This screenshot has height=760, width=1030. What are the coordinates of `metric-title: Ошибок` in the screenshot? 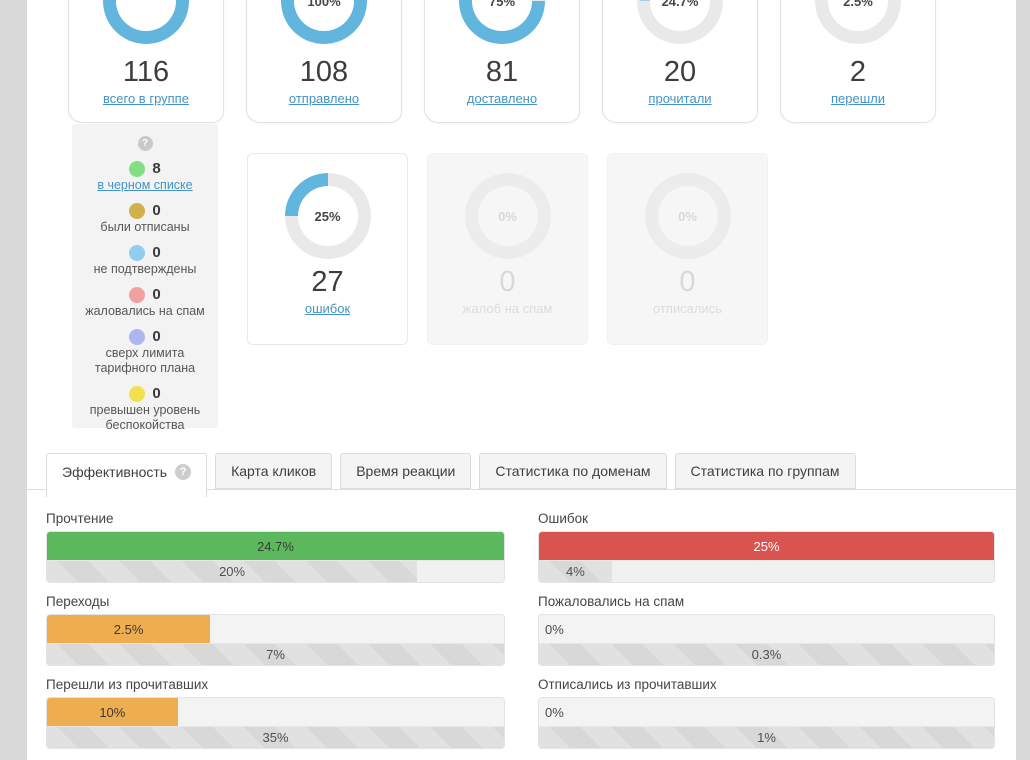 It's located at (563, 518).